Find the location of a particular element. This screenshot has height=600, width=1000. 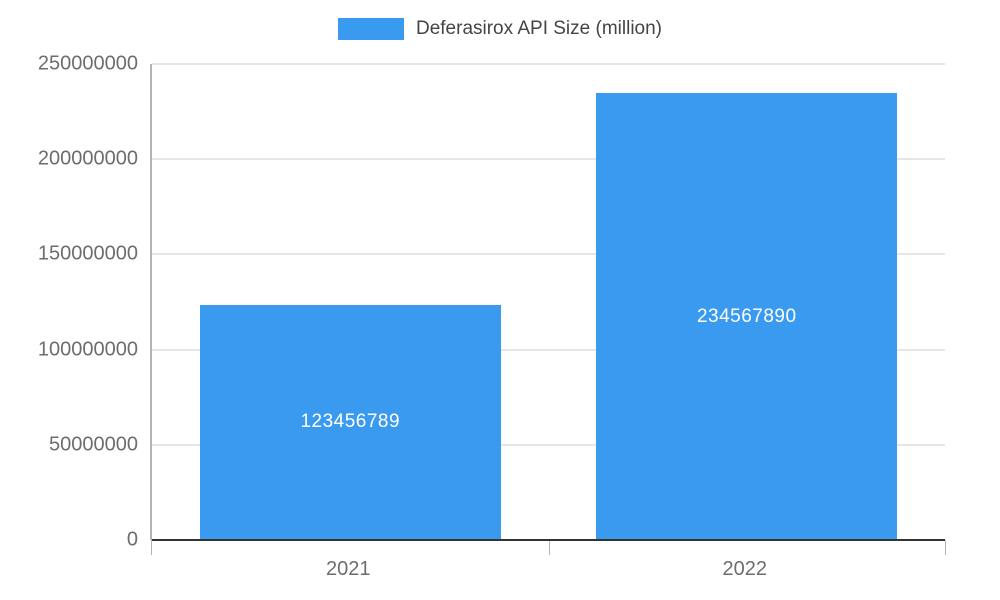

legend-label: Deferasirox API Size (million) is located at coordinates (539, 28).